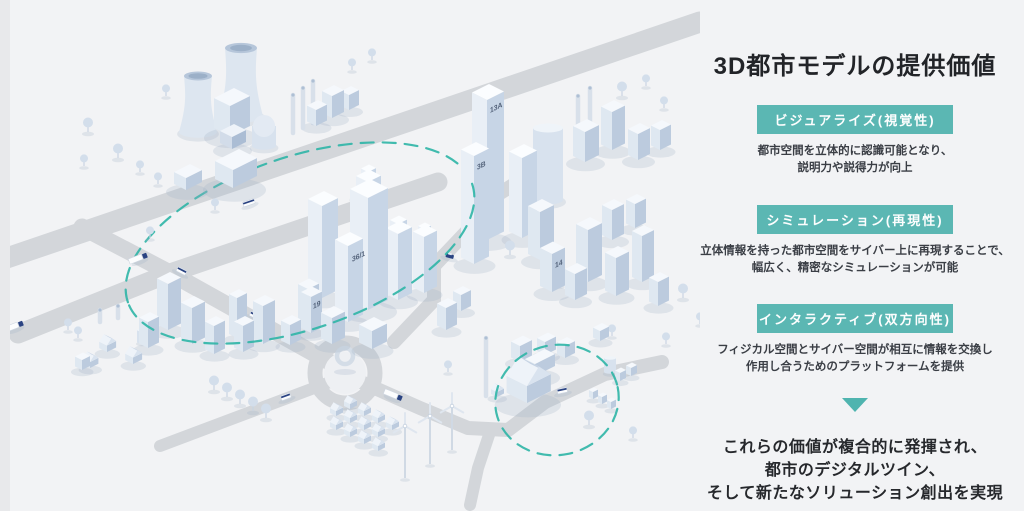 The width and height of the screenshot is (1024, 511). What do you see at coordinates (316, 304) in the screenshot?
I see `building-label: 19` at bounding box center [316, 304].